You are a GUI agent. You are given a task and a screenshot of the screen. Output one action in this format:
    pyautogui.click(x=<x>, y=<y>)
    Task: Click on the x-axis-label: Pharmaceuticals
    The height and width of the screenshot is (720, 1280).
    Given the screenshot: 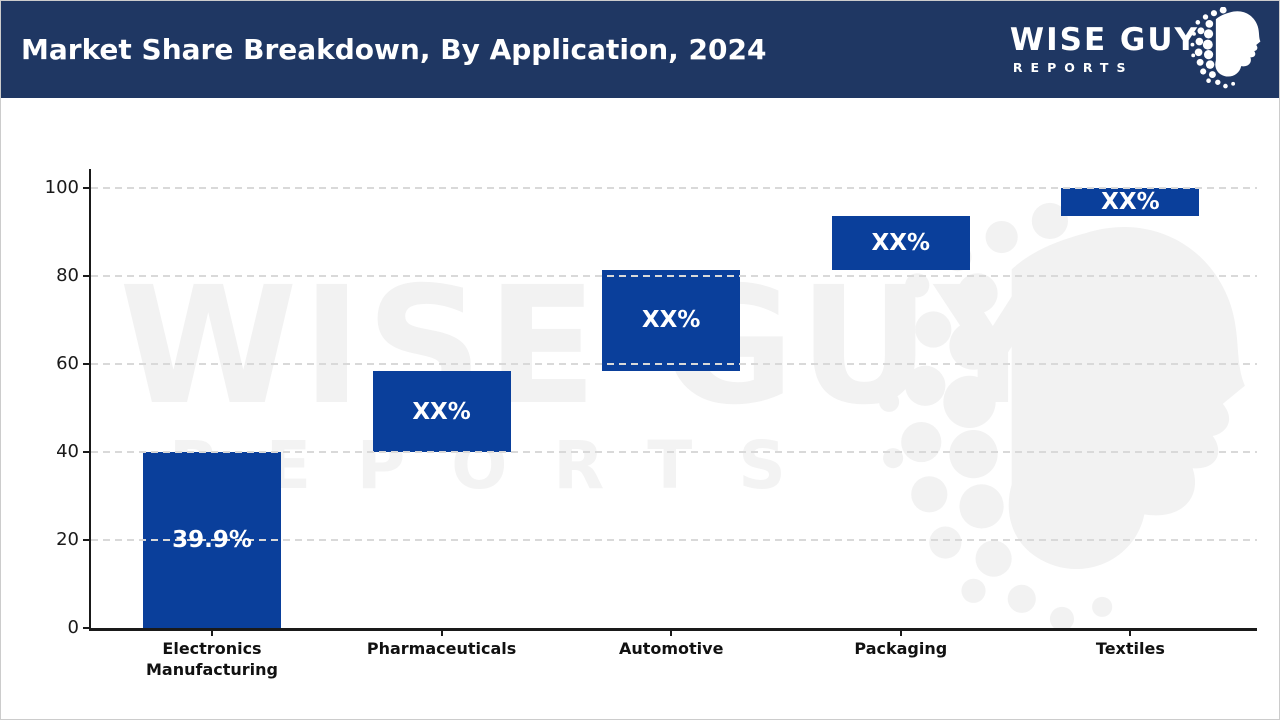 What is the action you would take?
    pyautogui.click(x=441, y=648)
    